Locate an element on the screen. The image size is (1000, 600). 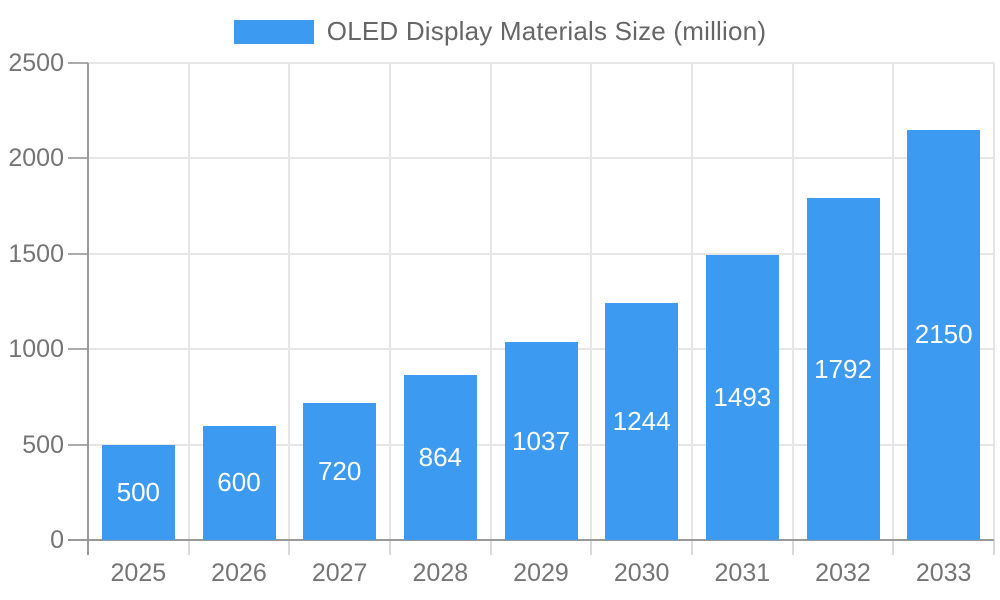
bar-value-label: 2150 is located at coordinates (943, 334).